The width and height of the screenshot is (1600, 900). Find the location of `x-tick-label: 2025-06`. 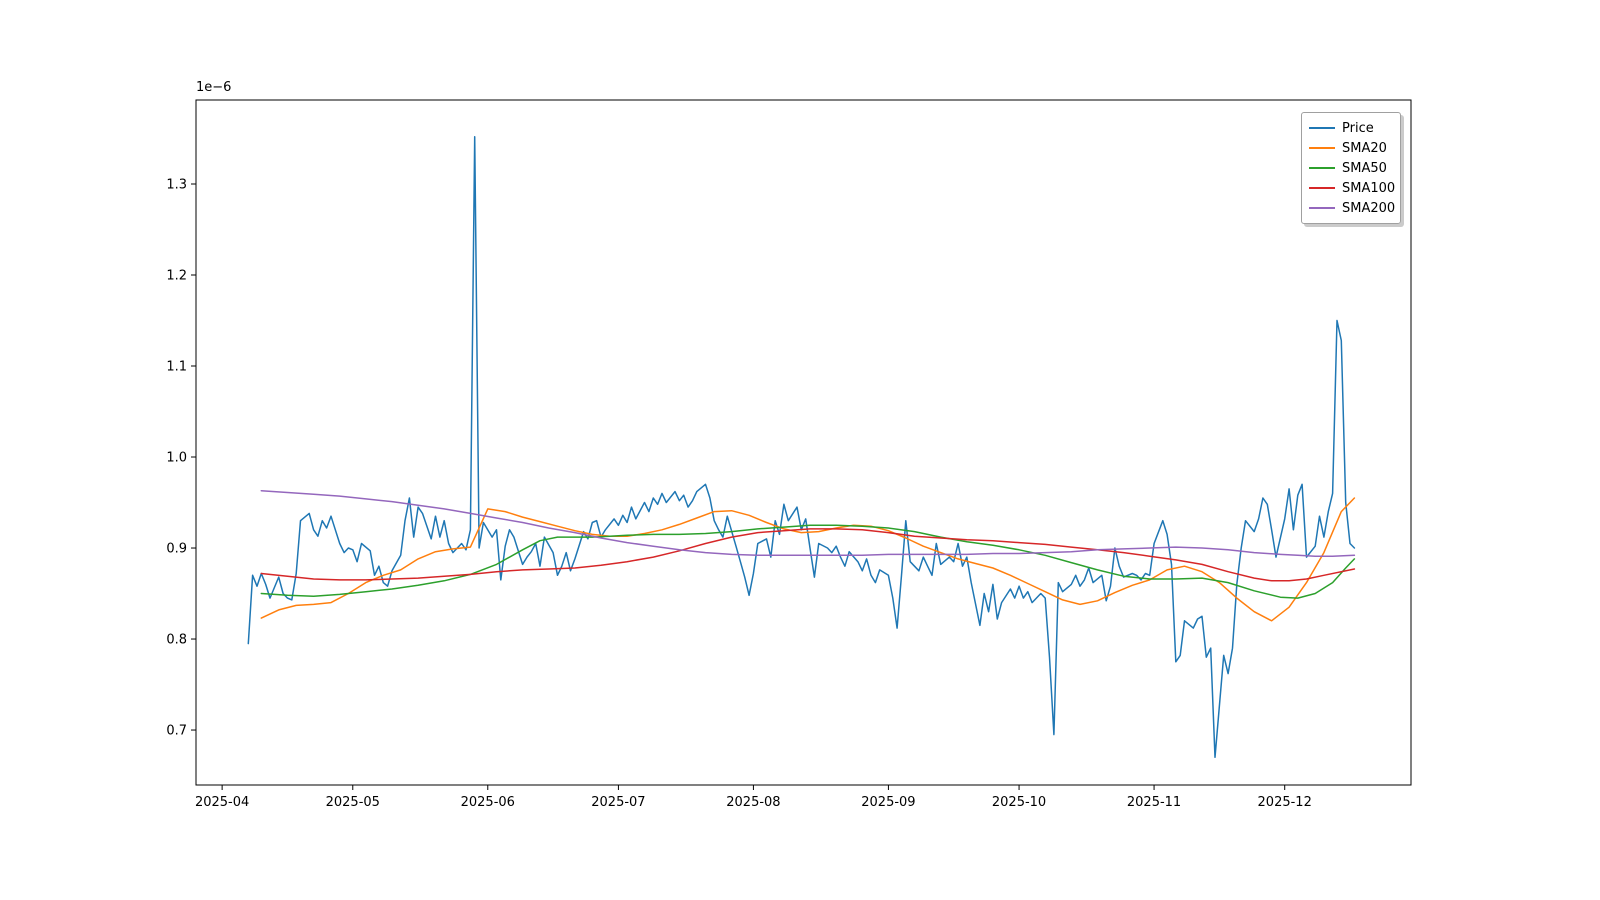

x-tick-label: 2025-06 is located at coordinates (488, 802).